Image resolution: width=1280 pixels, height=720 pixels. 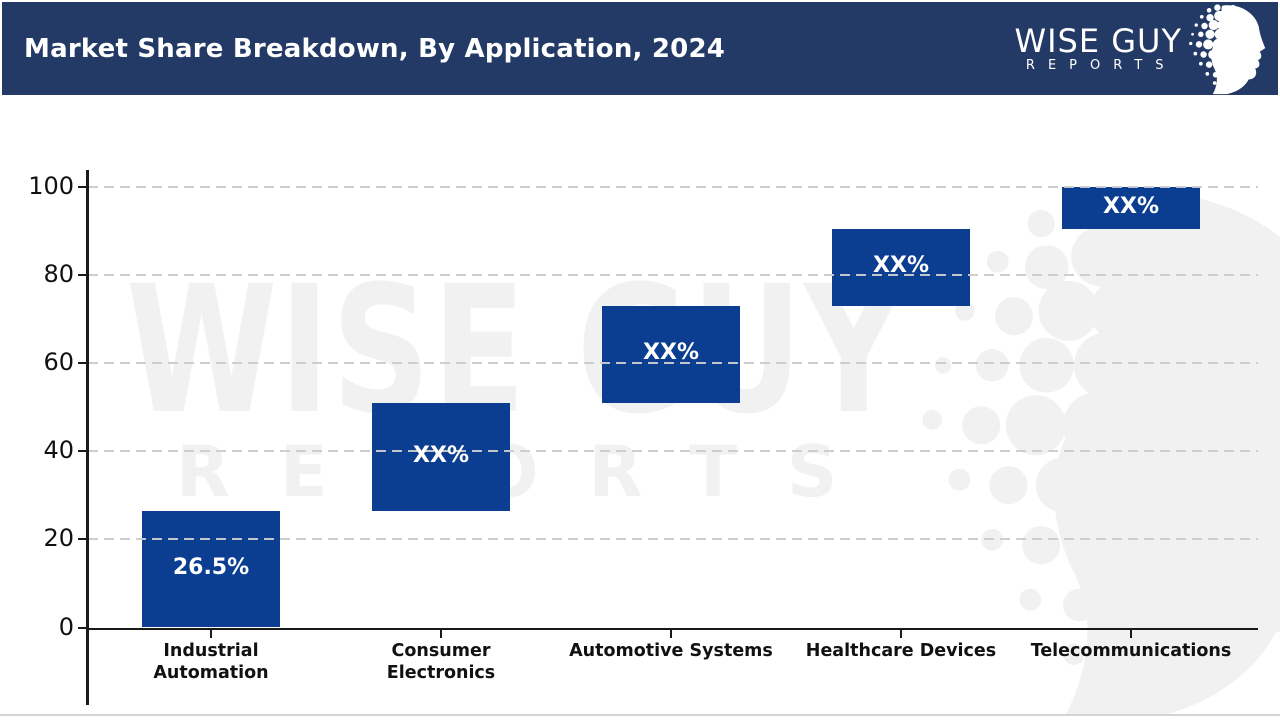 I want to click on x-axis-category-label: Healthcare Devices, so click(x=901, y=650).